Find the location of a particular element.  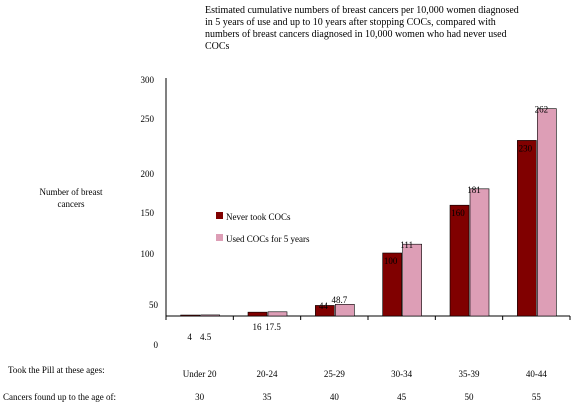

value-label-never-4: 100 is located at coordinates (391, 261).